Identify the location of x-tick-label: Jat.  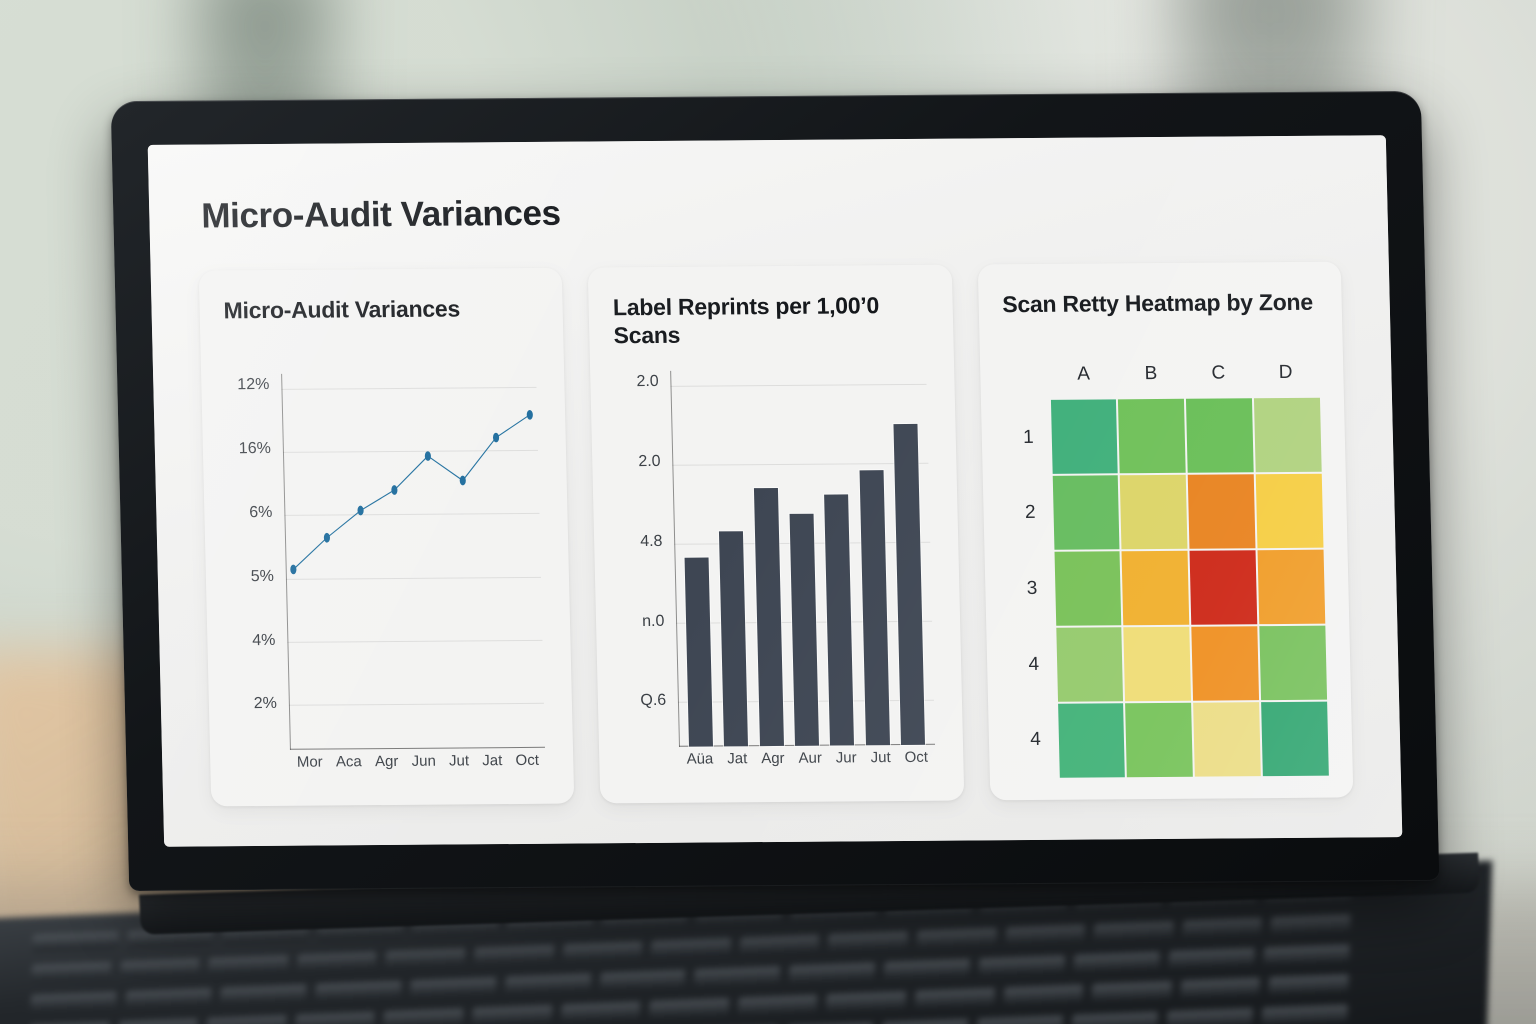
(737, 759).